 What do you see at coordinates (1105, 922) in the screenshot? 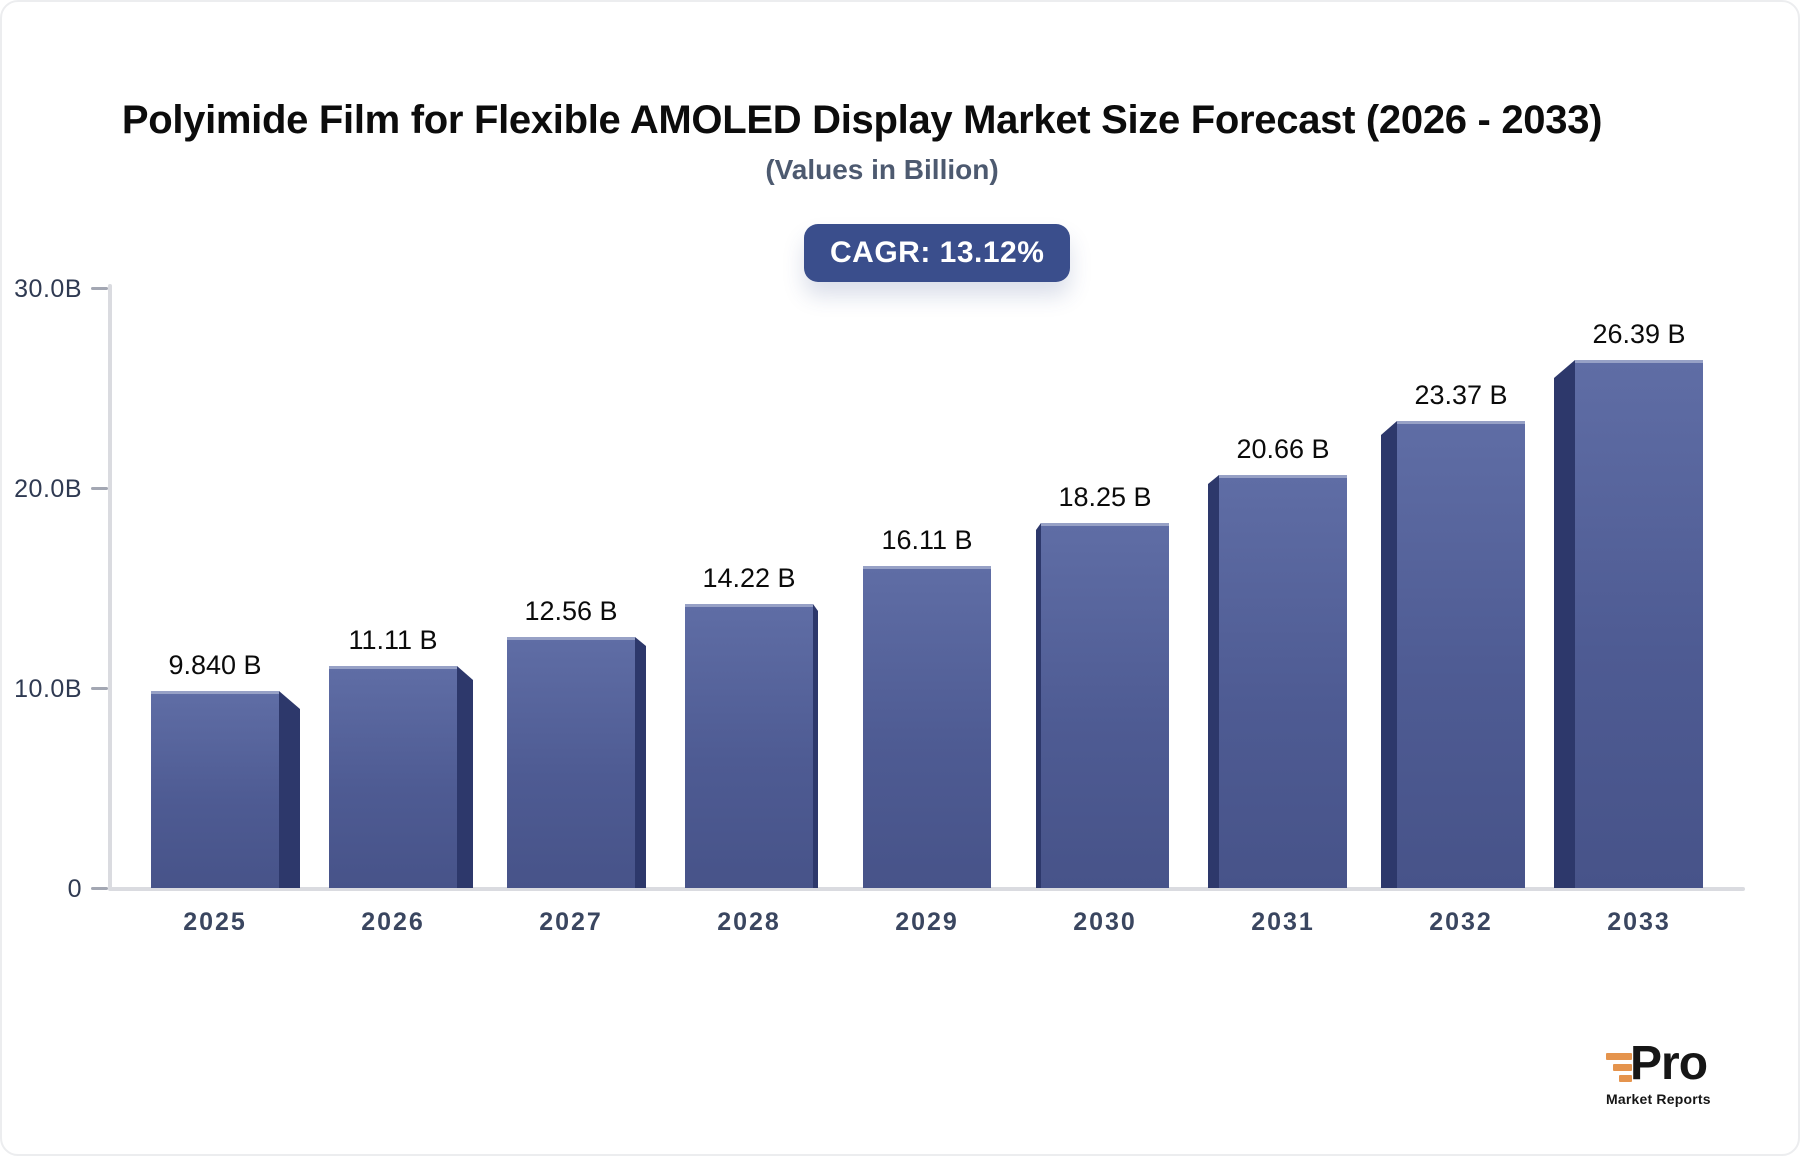
I see `x-axis-label-2030: 2030` at bounding box center [1105, 922].